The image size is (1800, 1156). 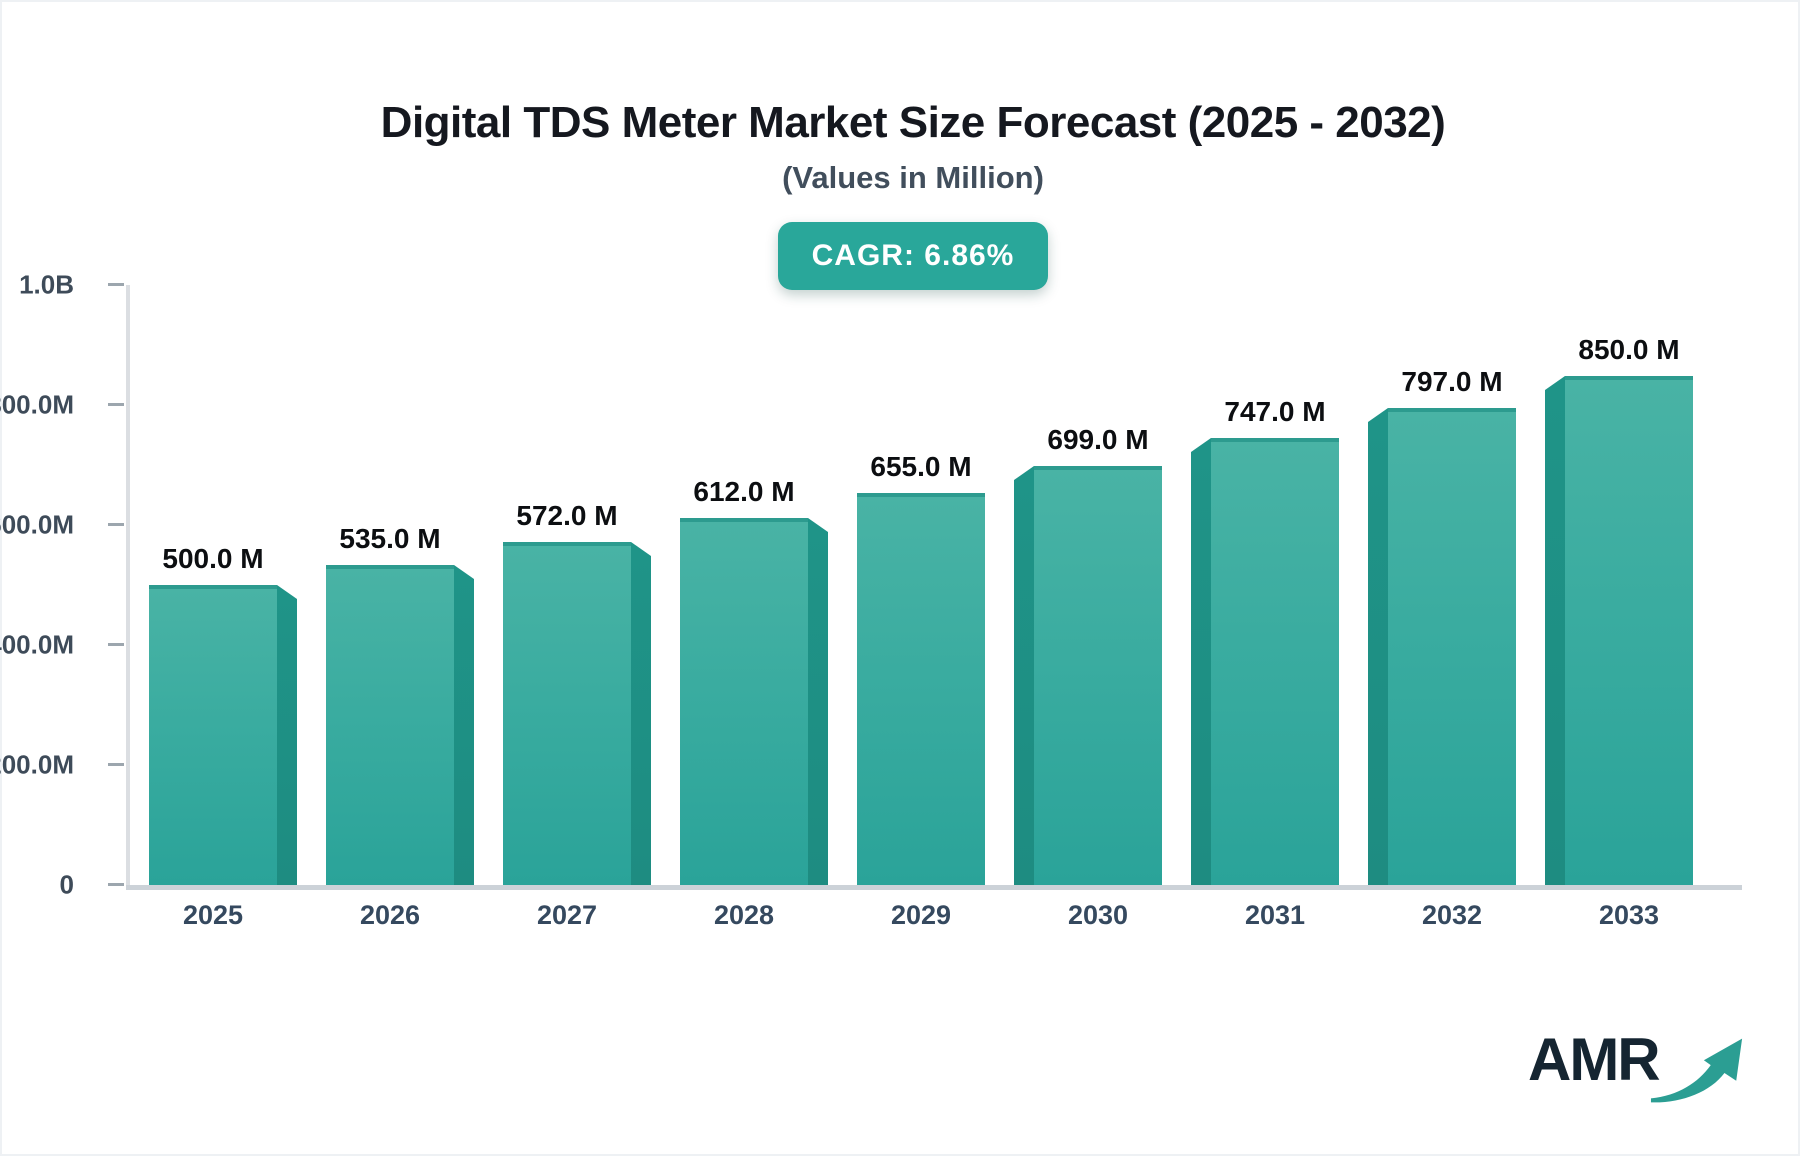 I want to click on bar-value-label-2031: 747.0 M, so click(x=1275, y=411).